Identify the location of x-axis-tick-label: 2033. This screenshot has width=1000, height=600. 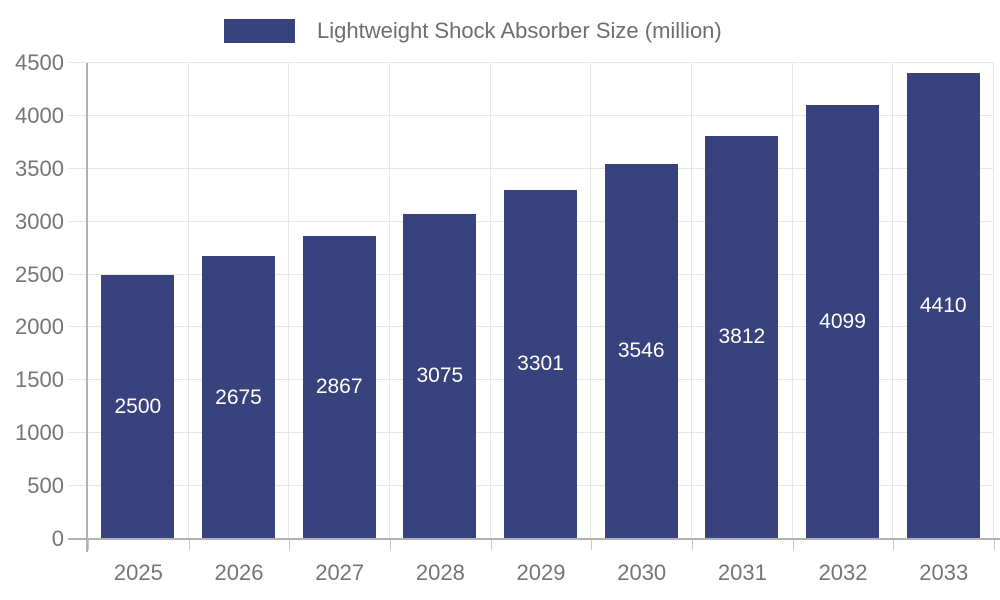
(944, 572).